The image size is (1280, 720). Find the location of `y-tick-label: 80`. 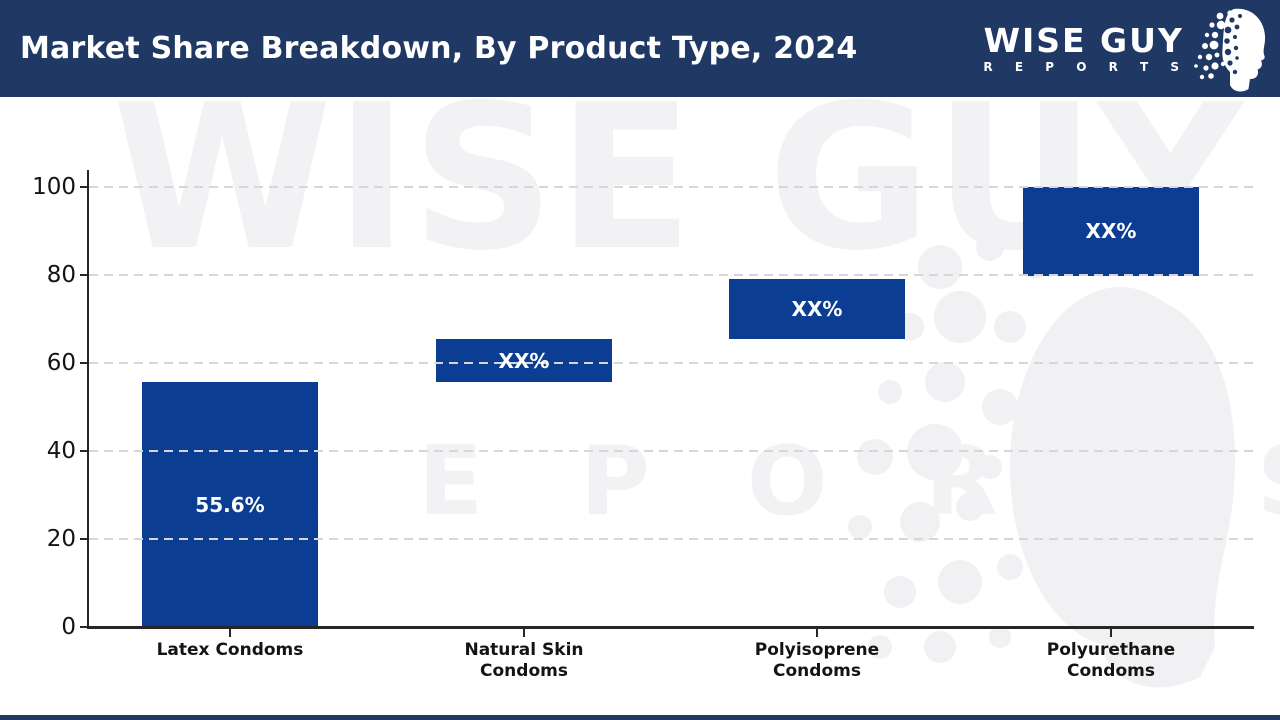

y-tick-label: 80 is located at coordinates (61, 275).